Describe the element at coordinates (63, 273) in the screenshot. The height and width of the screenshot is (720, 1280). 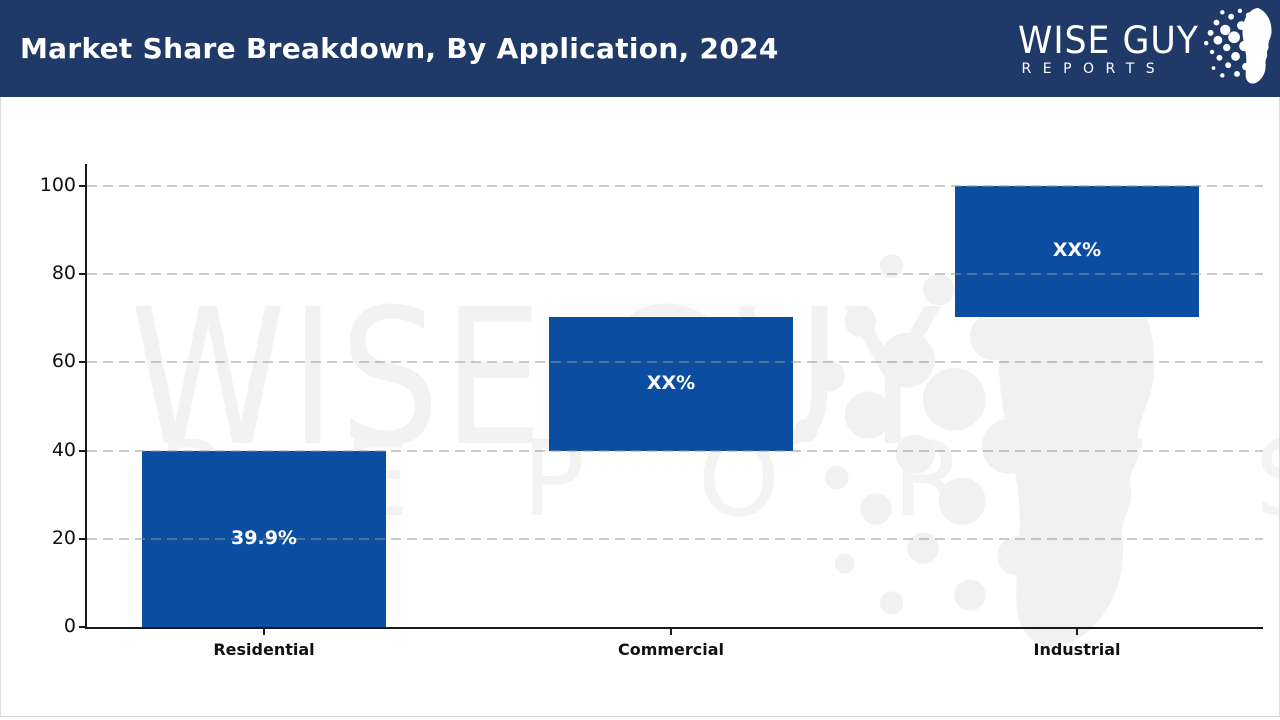
I see `y-tick-label: 80` at that location.